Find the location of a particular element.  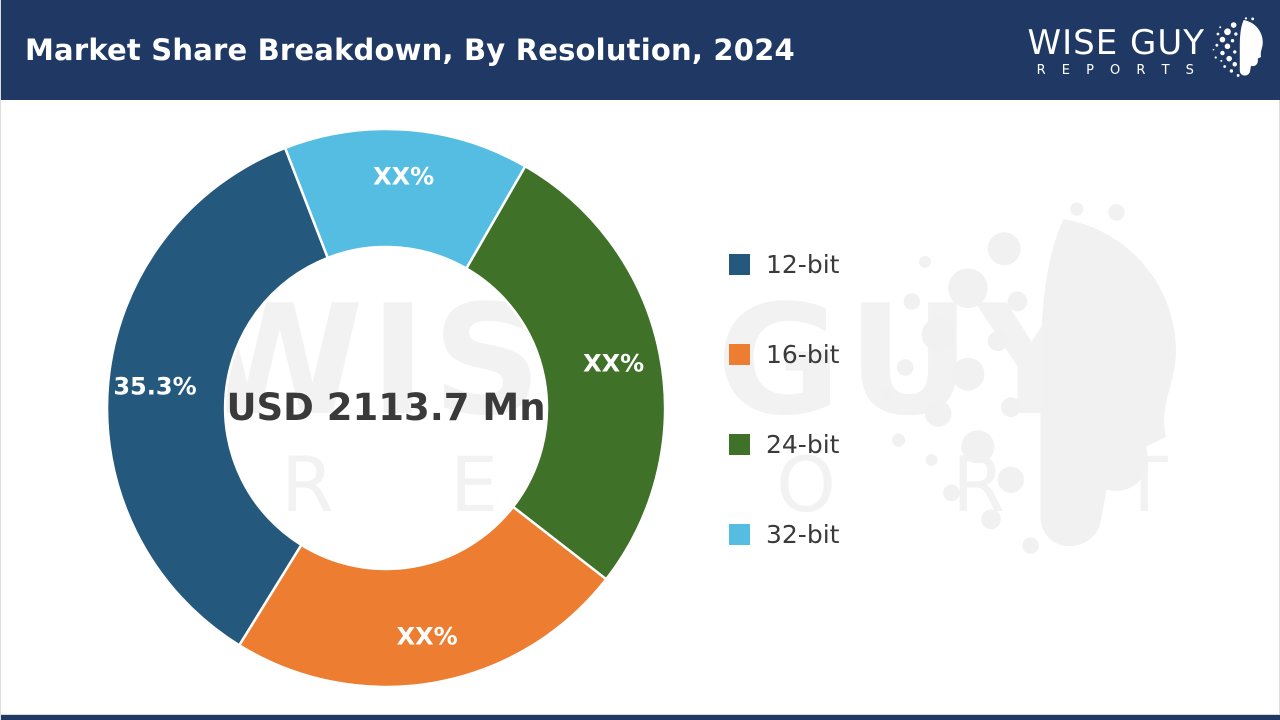

logo-subtitle: R E P O R T S is located at coordinates (1118, 71).